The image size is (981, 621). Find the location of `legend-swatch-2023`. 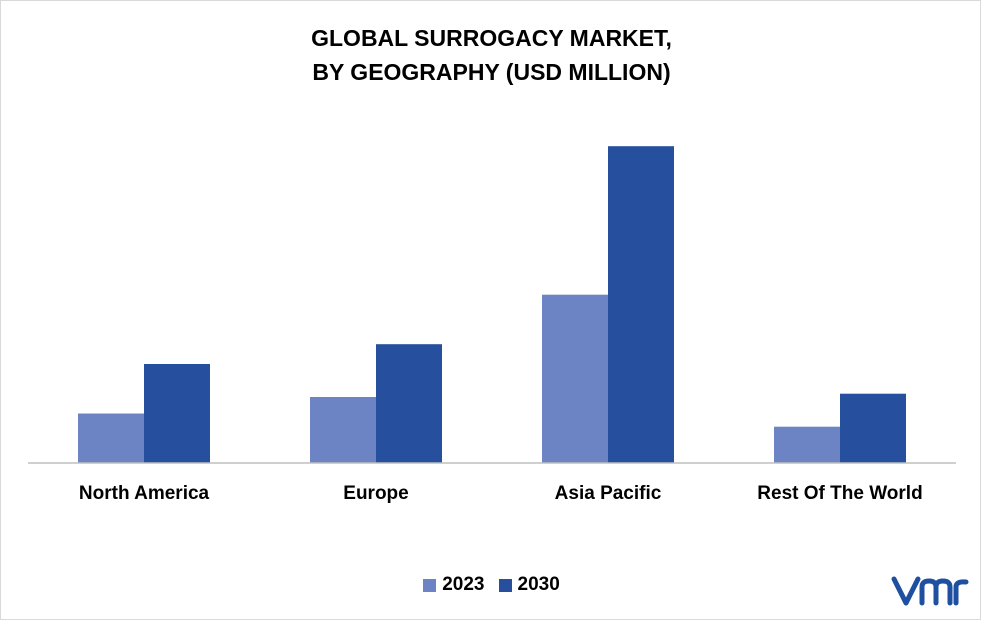

legend-swatch-2023 is located at coordinates (430, 585).